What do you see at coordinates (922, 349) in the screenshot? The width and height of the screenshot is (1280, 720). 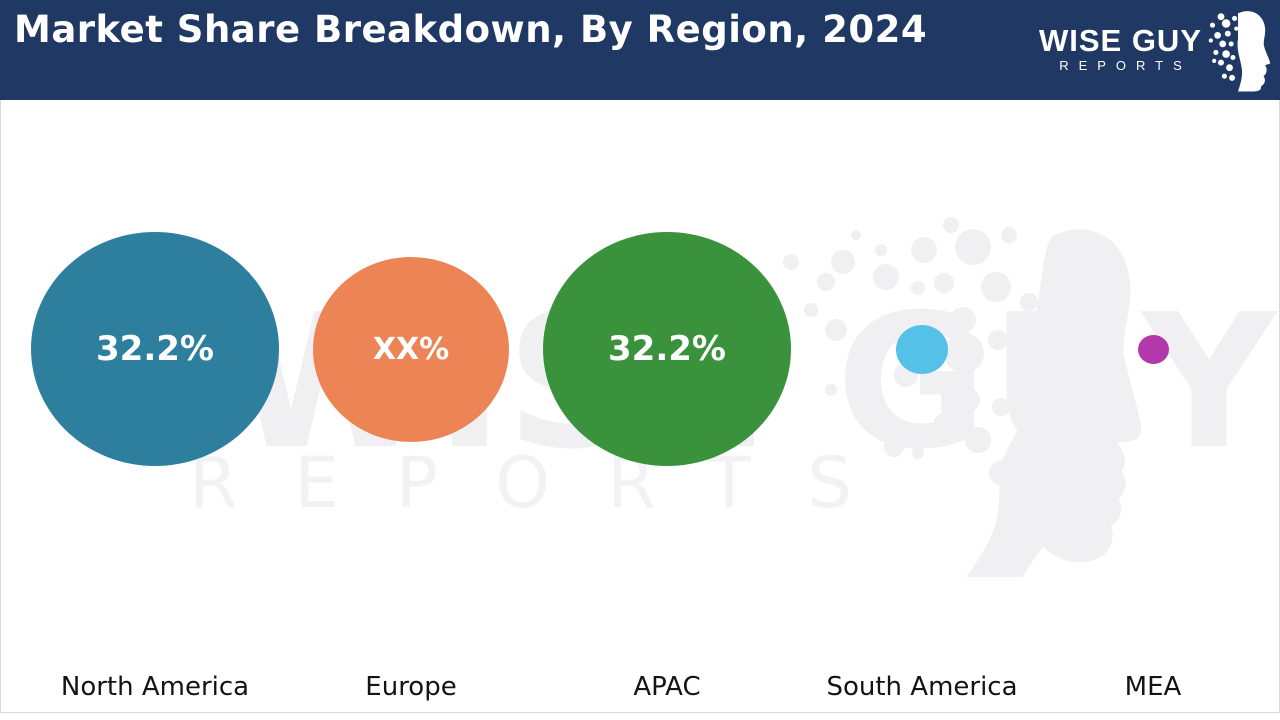 I see `bubble-south-america` at bounding box center [922, 349].